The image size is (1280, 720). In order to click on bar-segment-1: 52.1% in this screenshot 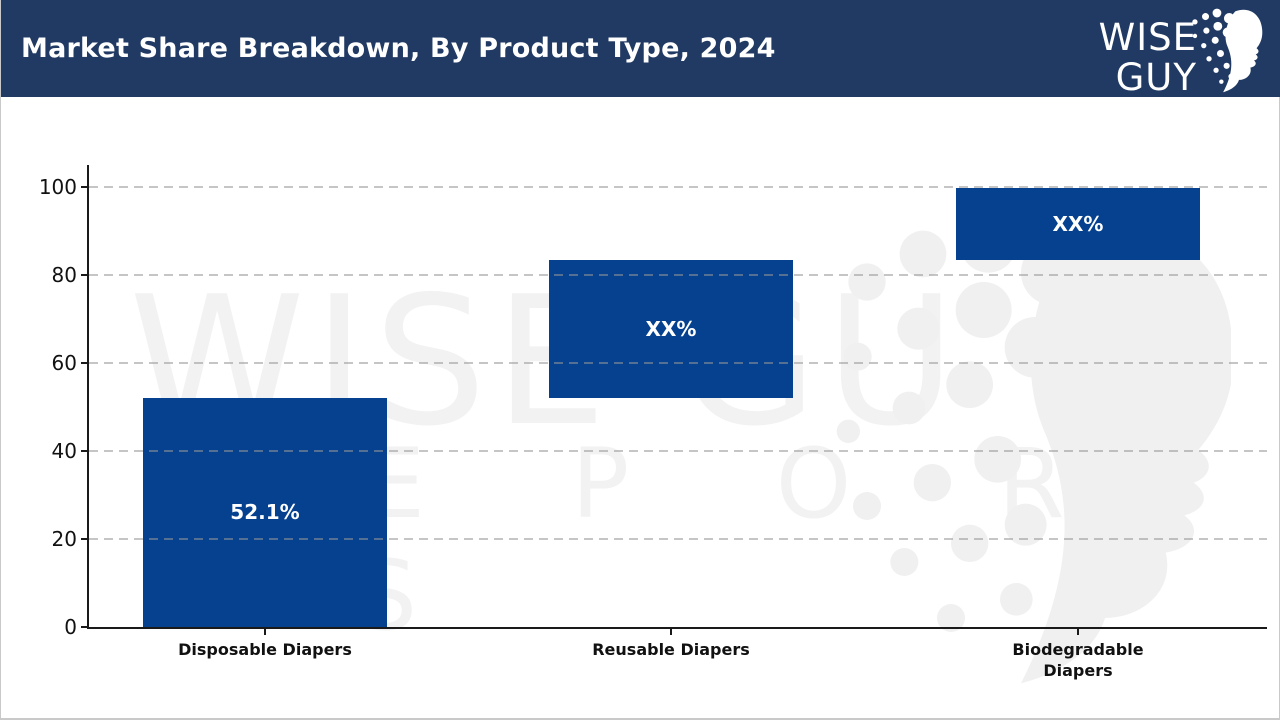, I will do `click(265, 512)`.